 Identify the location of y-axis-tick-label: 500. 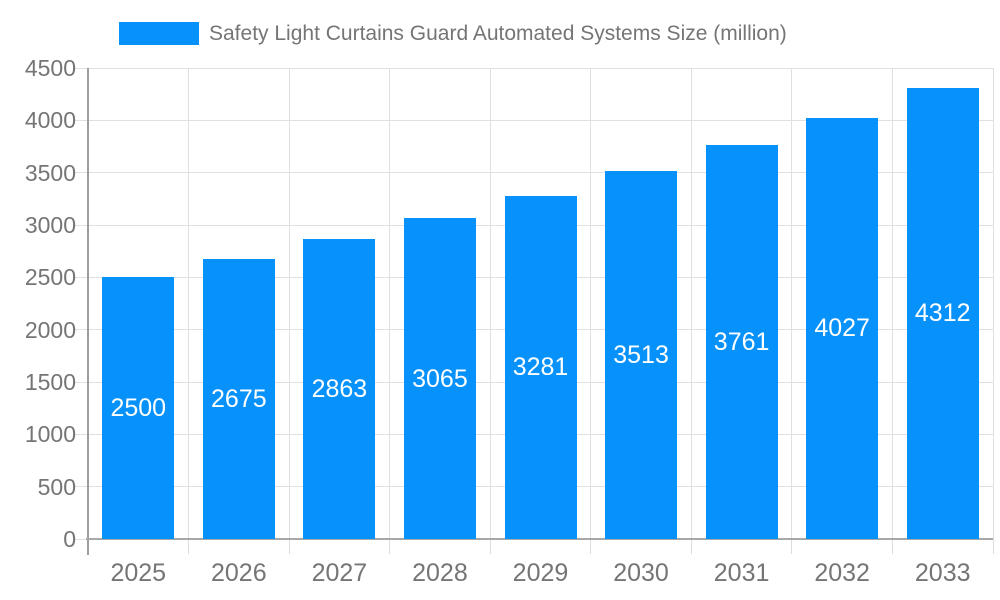
(56, 486).